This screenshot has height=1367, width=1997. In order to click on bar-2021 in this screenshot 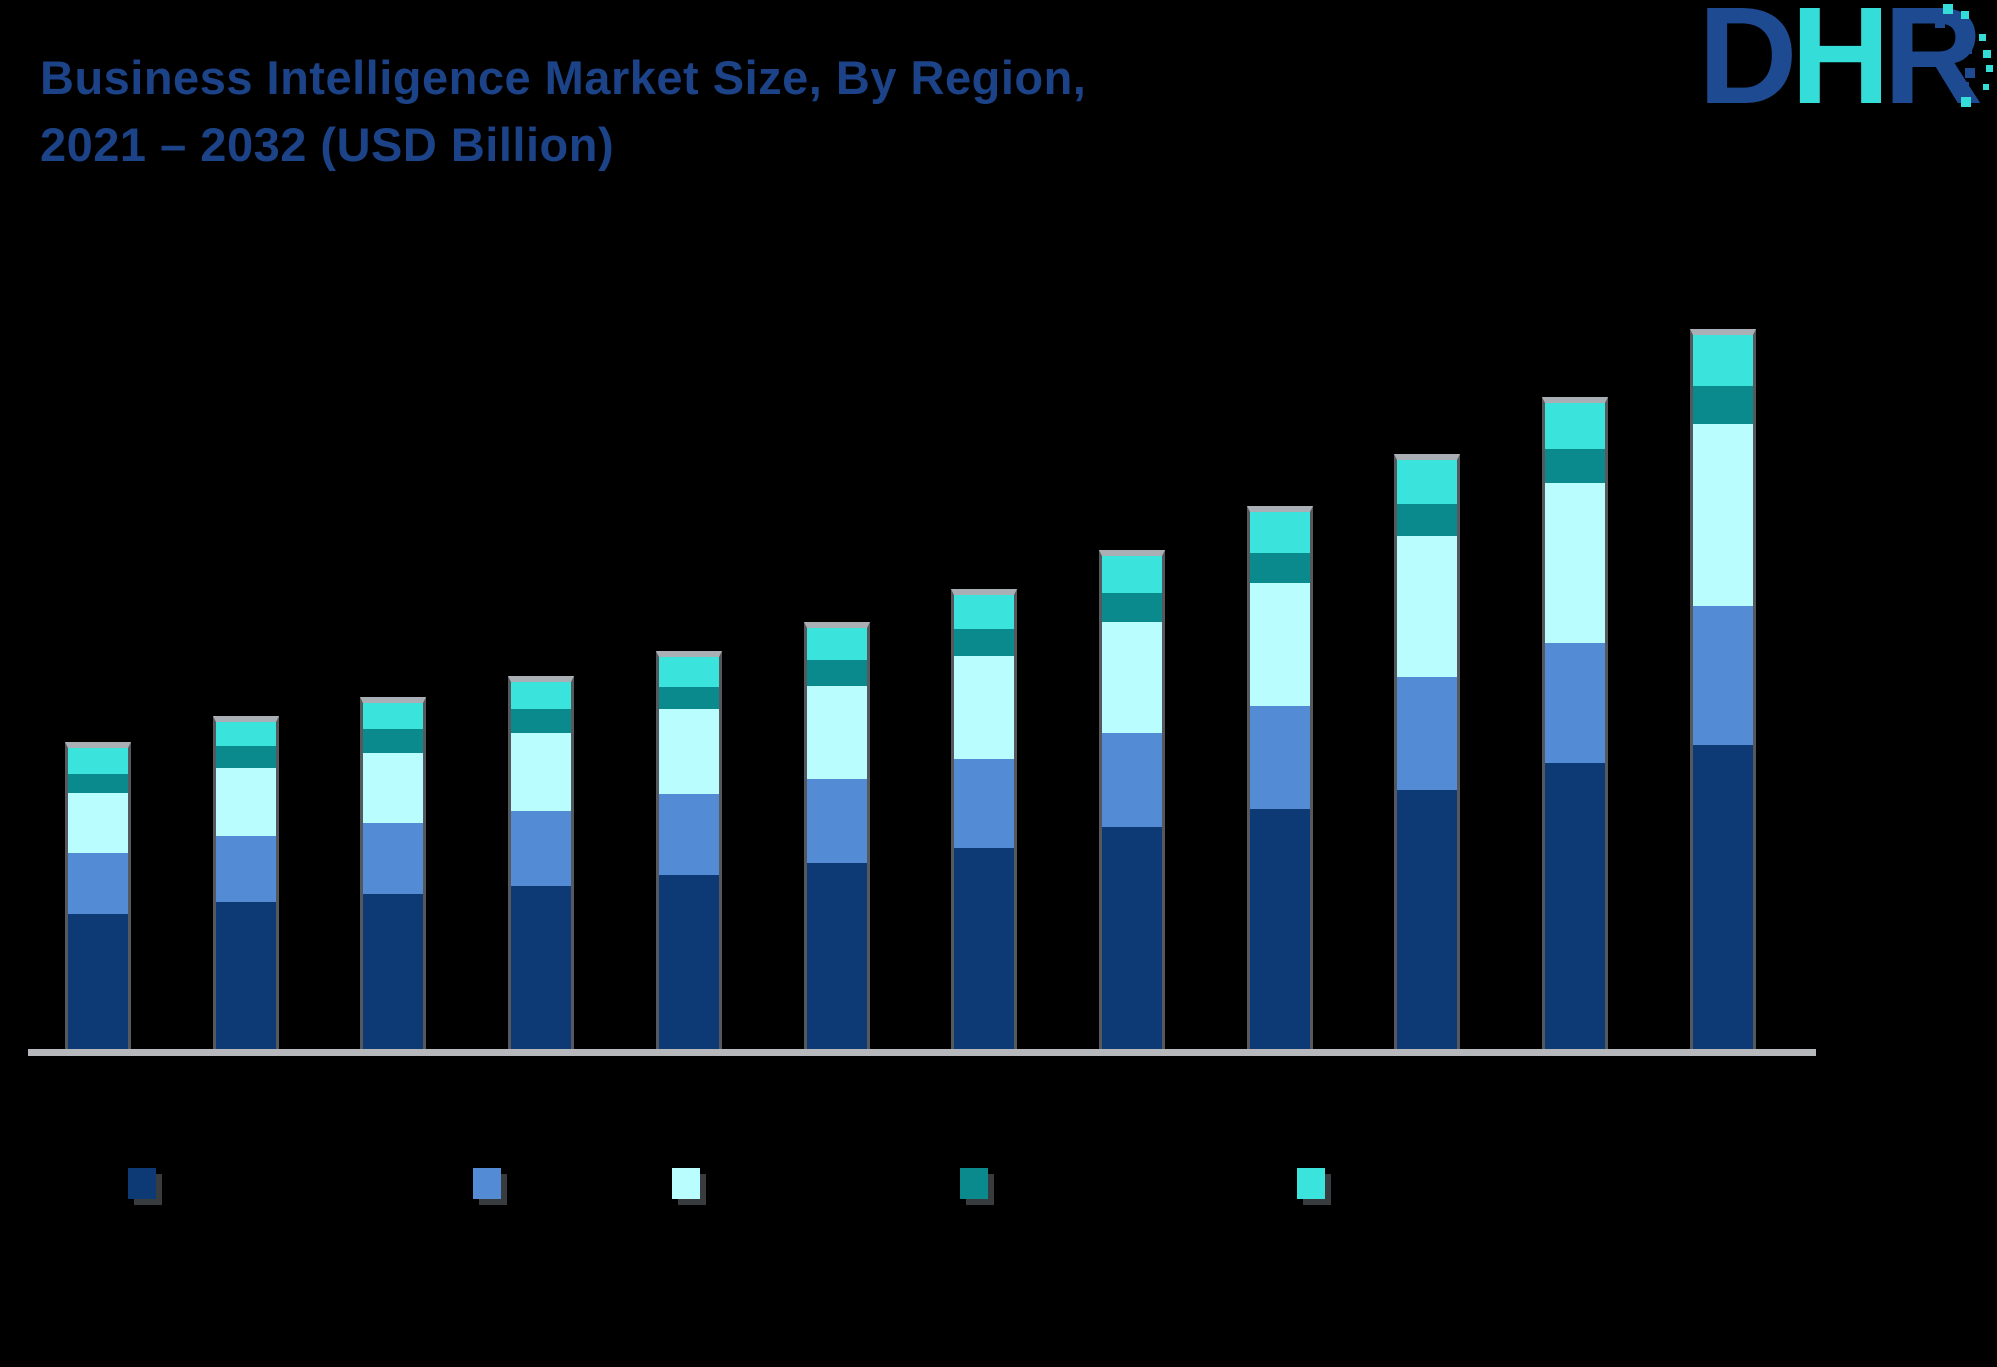, I will do `click(98, 895)`.